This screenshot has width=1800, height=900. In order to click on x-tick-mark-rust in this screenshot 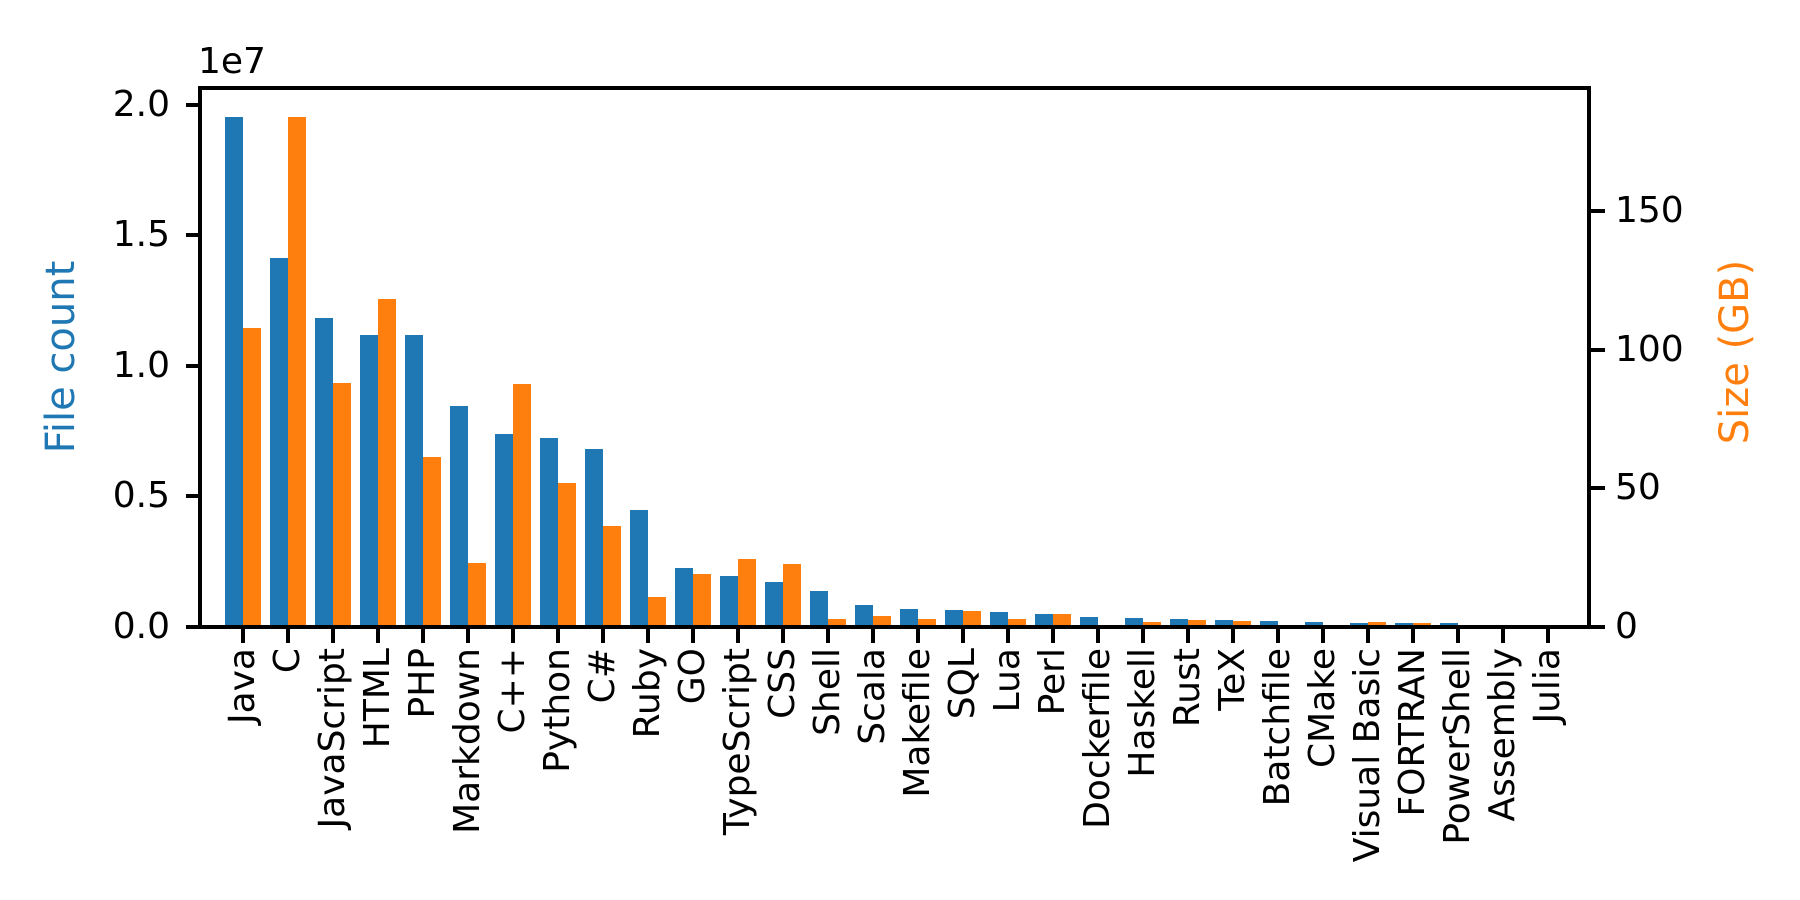, I will do `click(1188, 636)`.